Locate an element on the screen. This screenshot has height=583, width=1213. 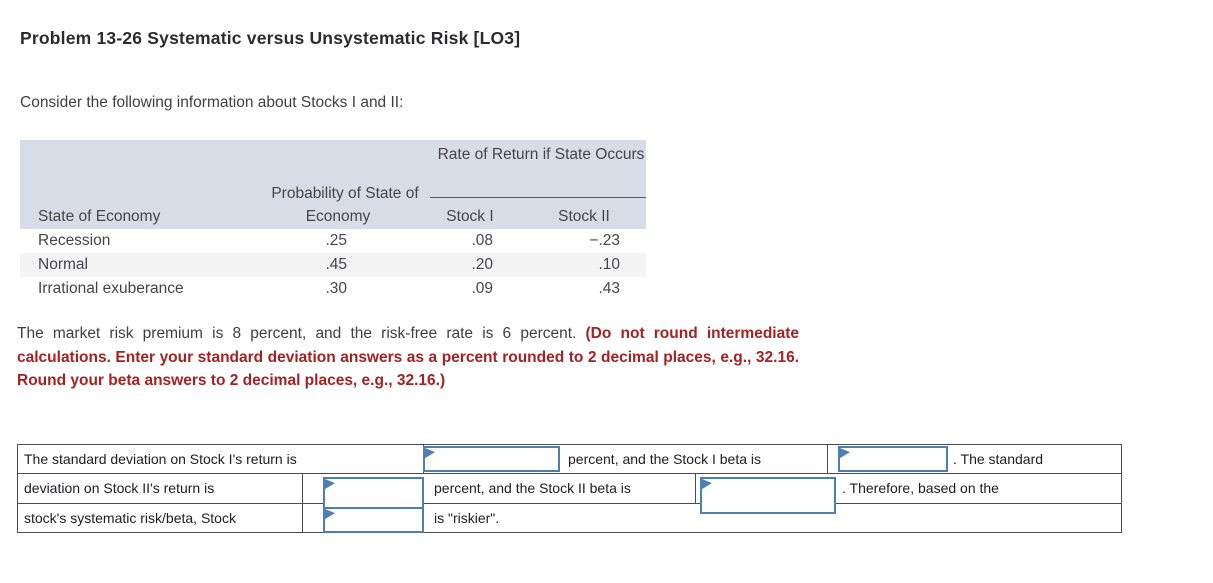
answer-border-row2 is located at coordinates (569, 503).